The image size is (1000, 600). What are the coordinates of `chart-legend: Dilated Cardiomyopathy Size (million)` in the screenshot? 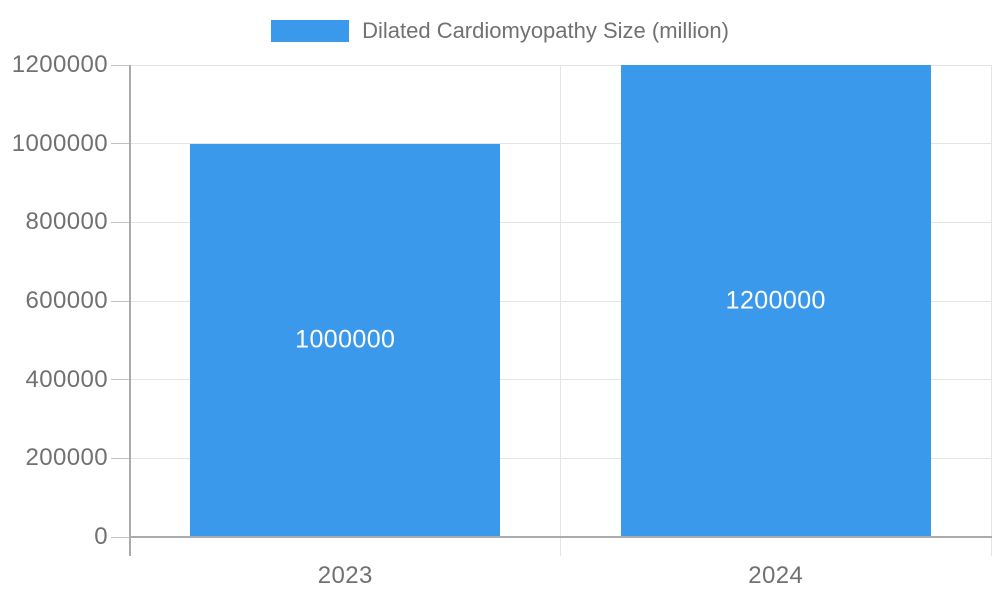 It's located at (500, 31).